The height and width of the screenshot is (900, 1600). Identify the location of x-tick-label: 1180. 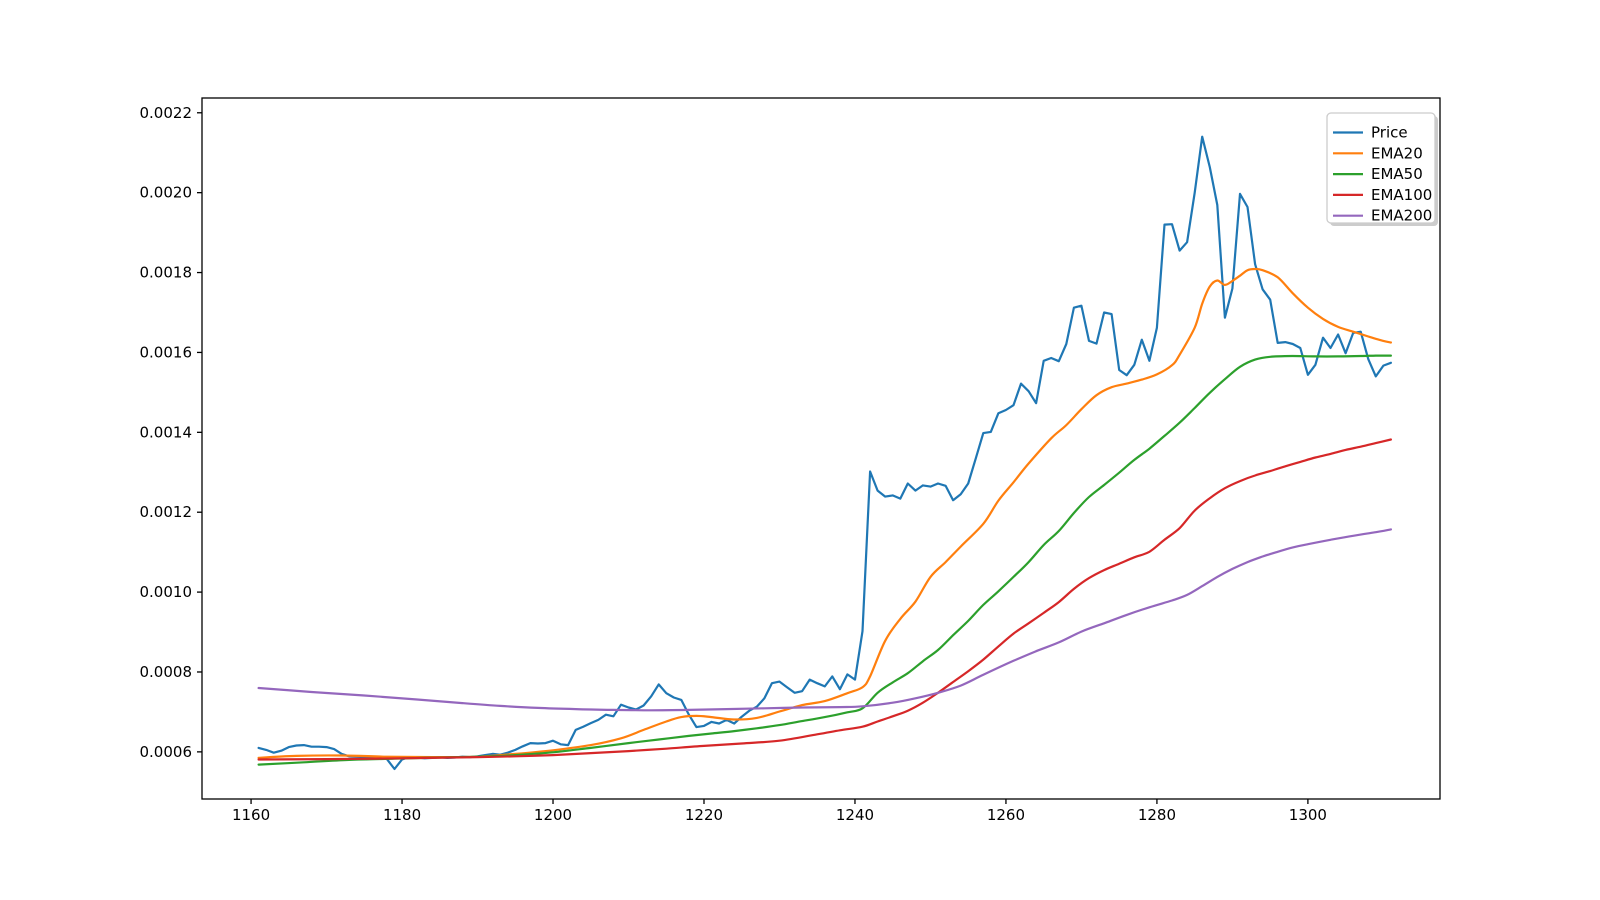
(402, 815).